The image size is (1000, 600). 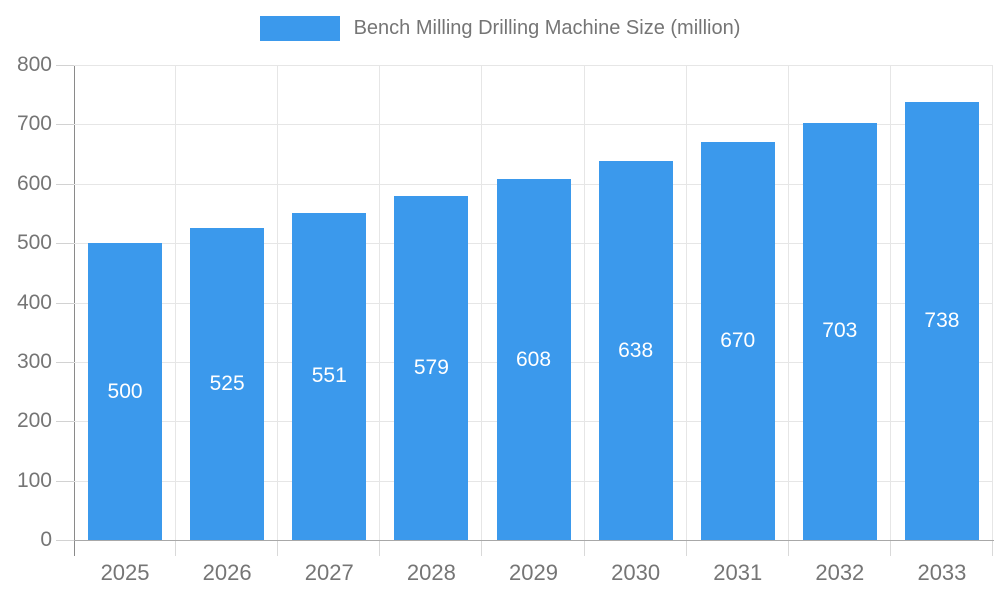 I want to click on x-tick-label: 2025, so click(x=125, y=572).